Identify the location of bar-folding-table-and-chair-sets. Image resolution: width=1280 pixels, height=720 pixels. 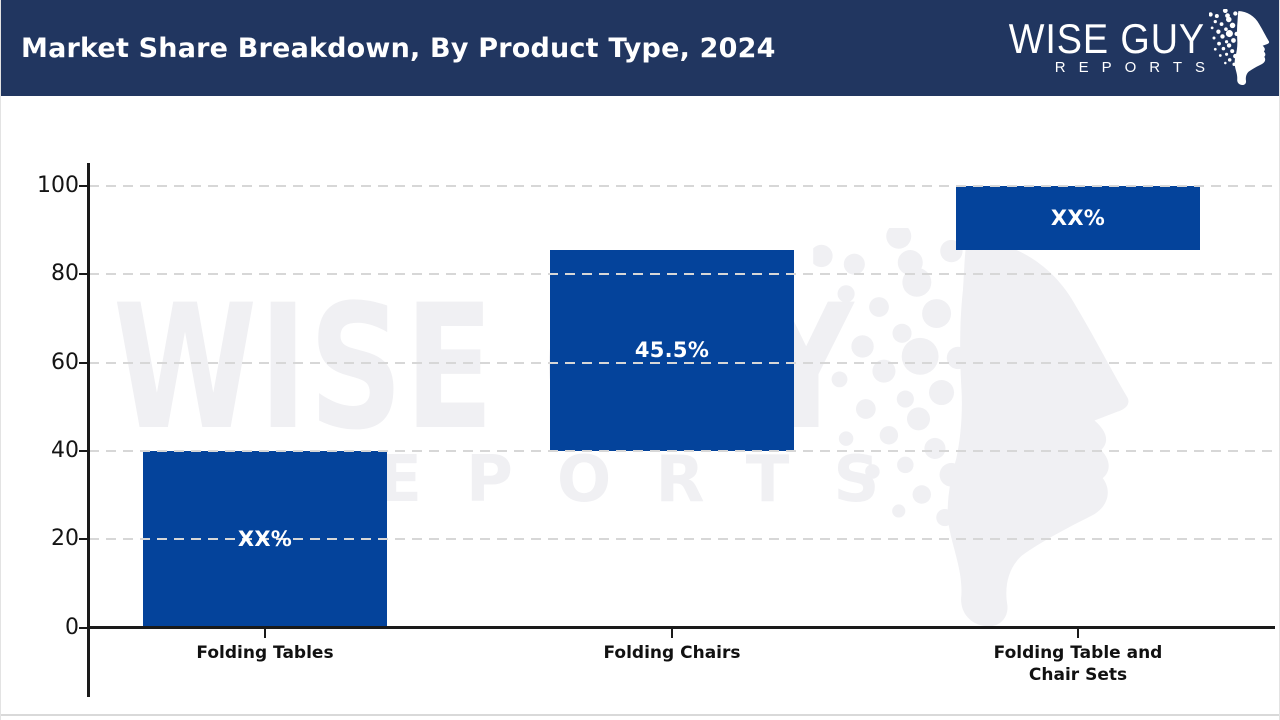
(1078, 218).